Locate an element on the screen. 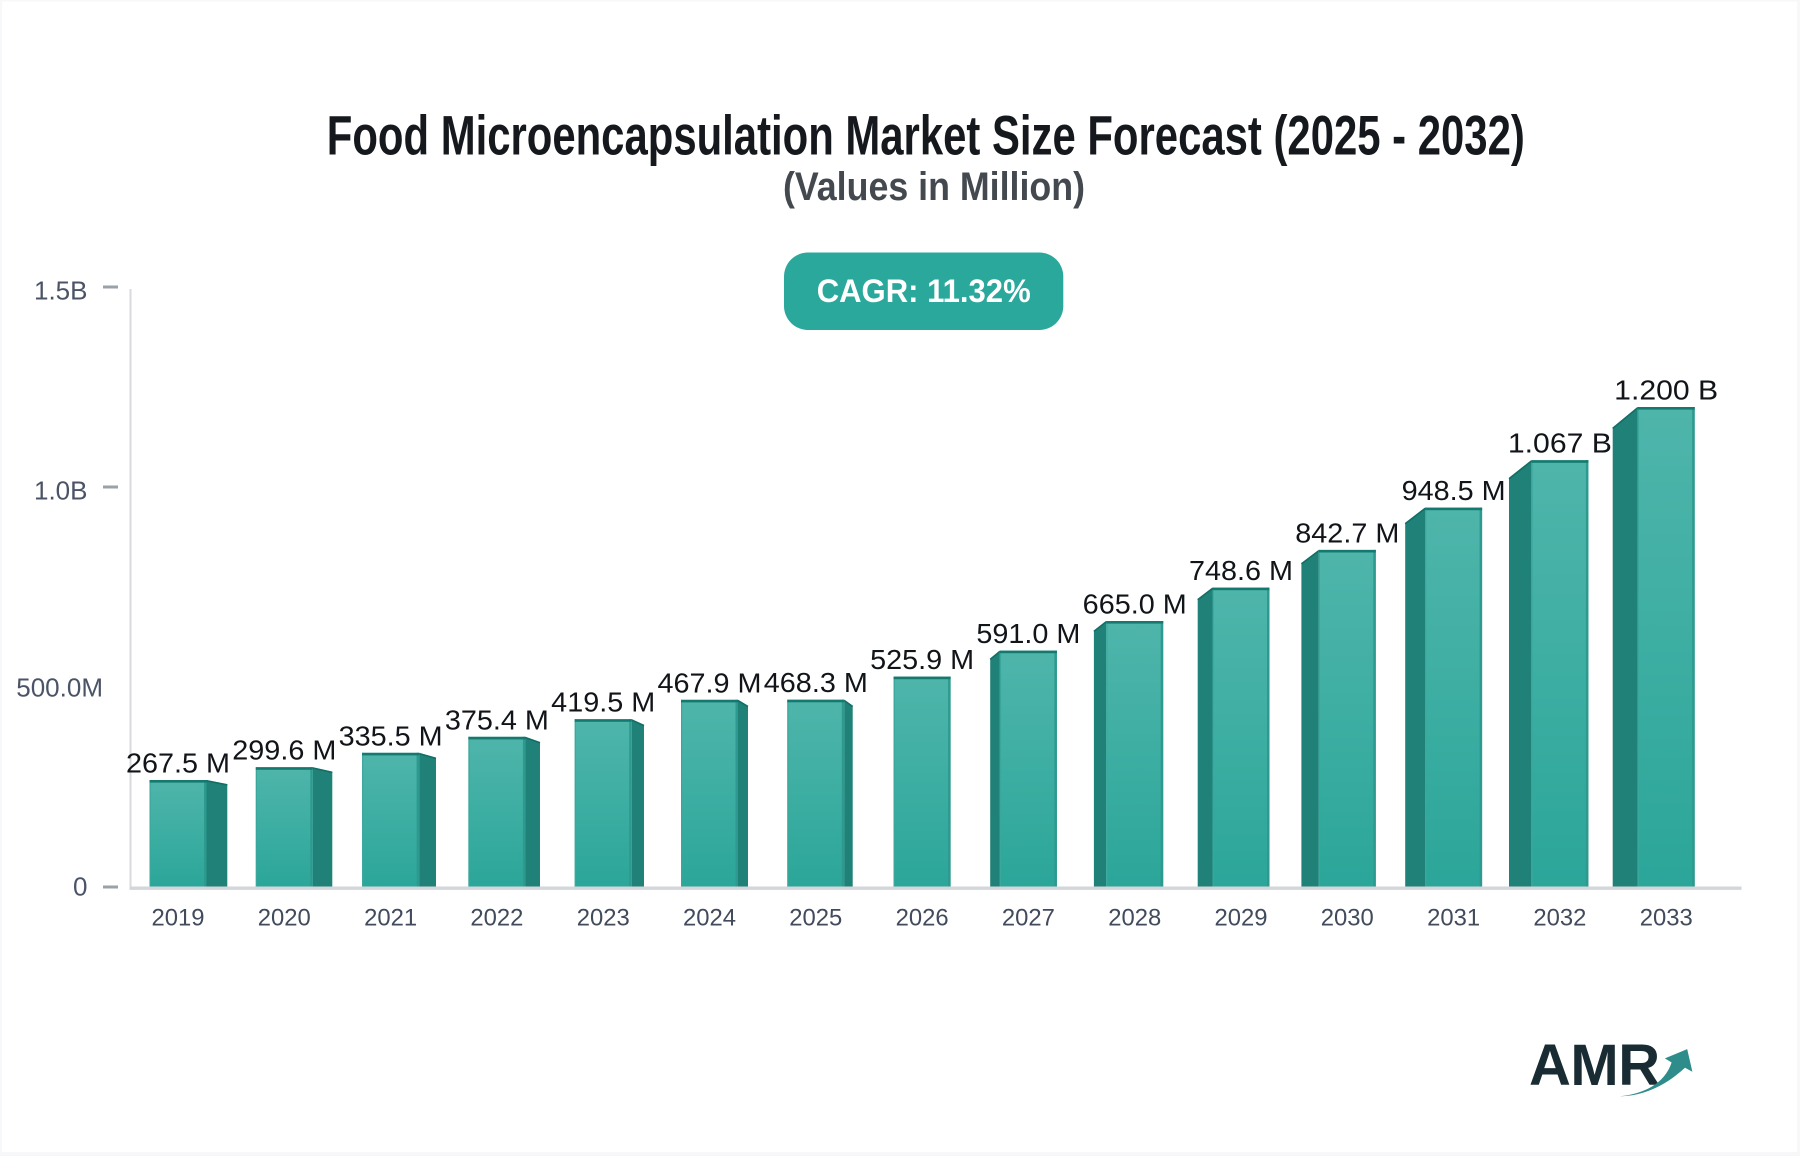 This screenshot has height=1161, width=1800. svg-text: 1.0B is located at coordinates (61, 491).